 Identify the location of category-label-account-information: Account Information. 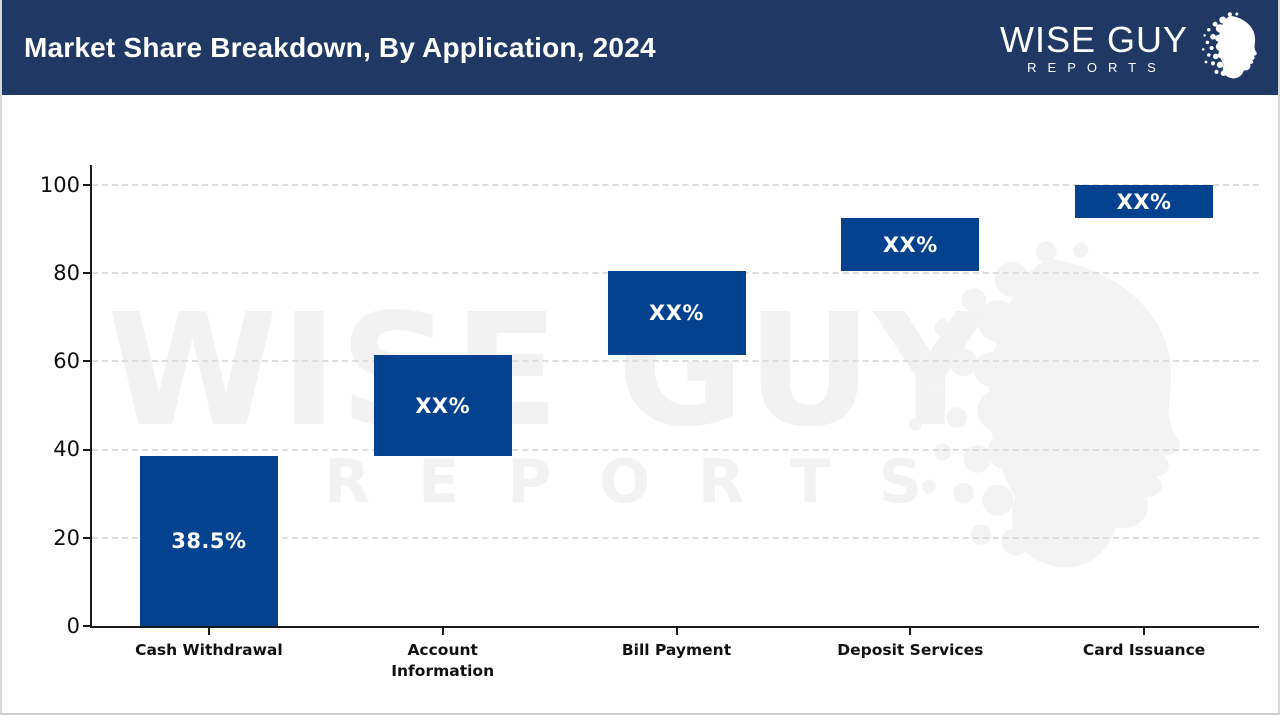
(443, 660).